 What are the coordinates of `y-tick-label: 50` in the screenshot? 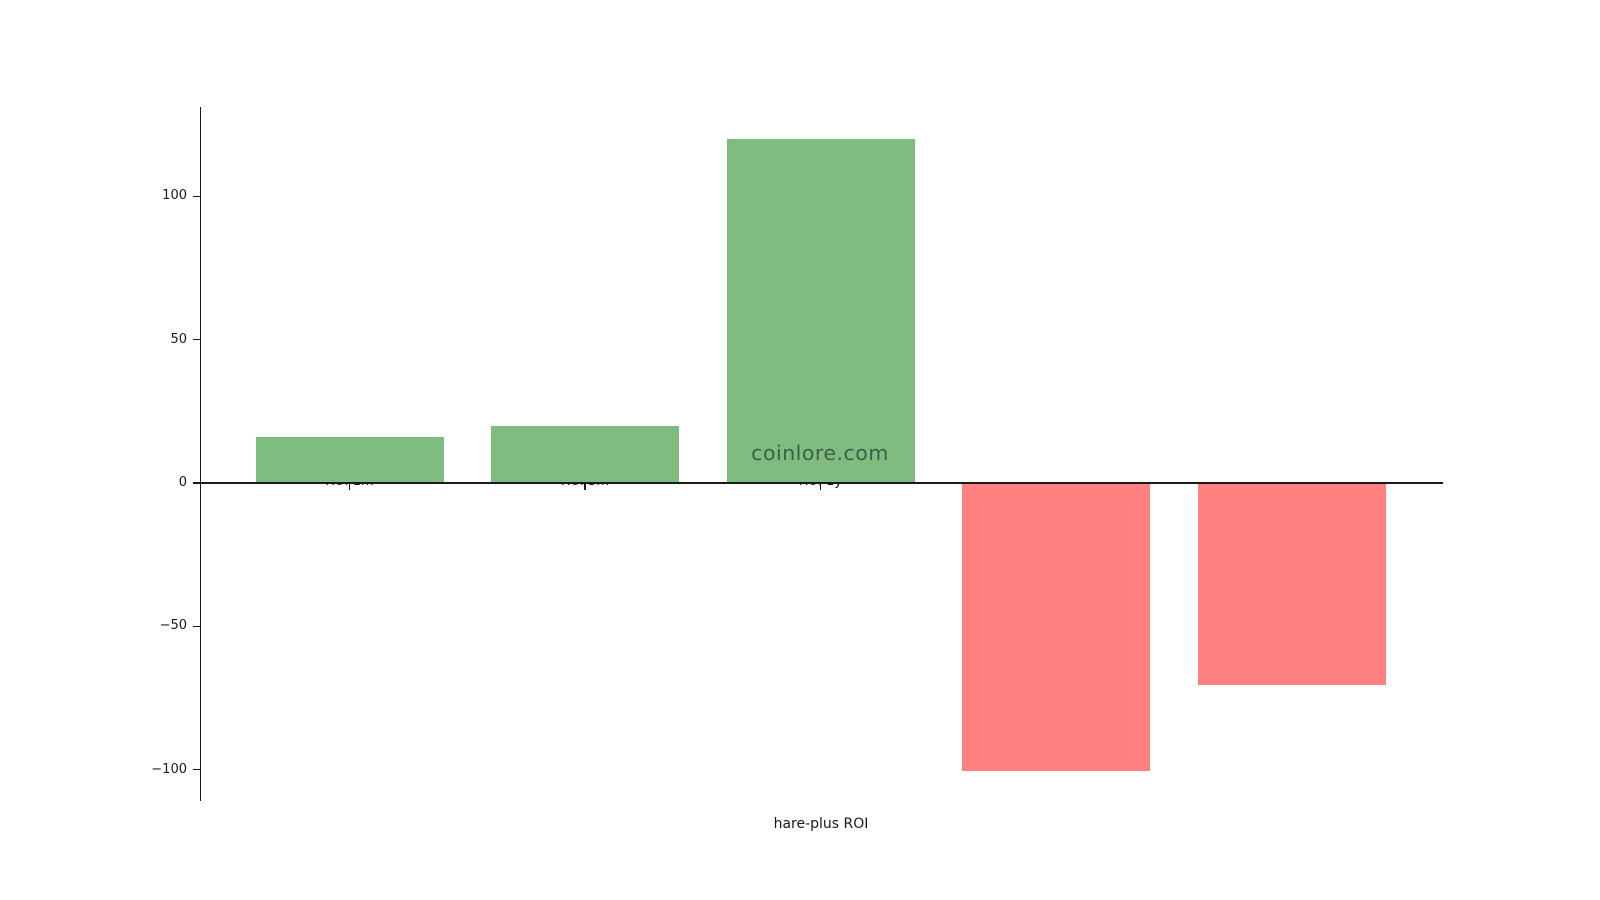 It's located at (178, 339).